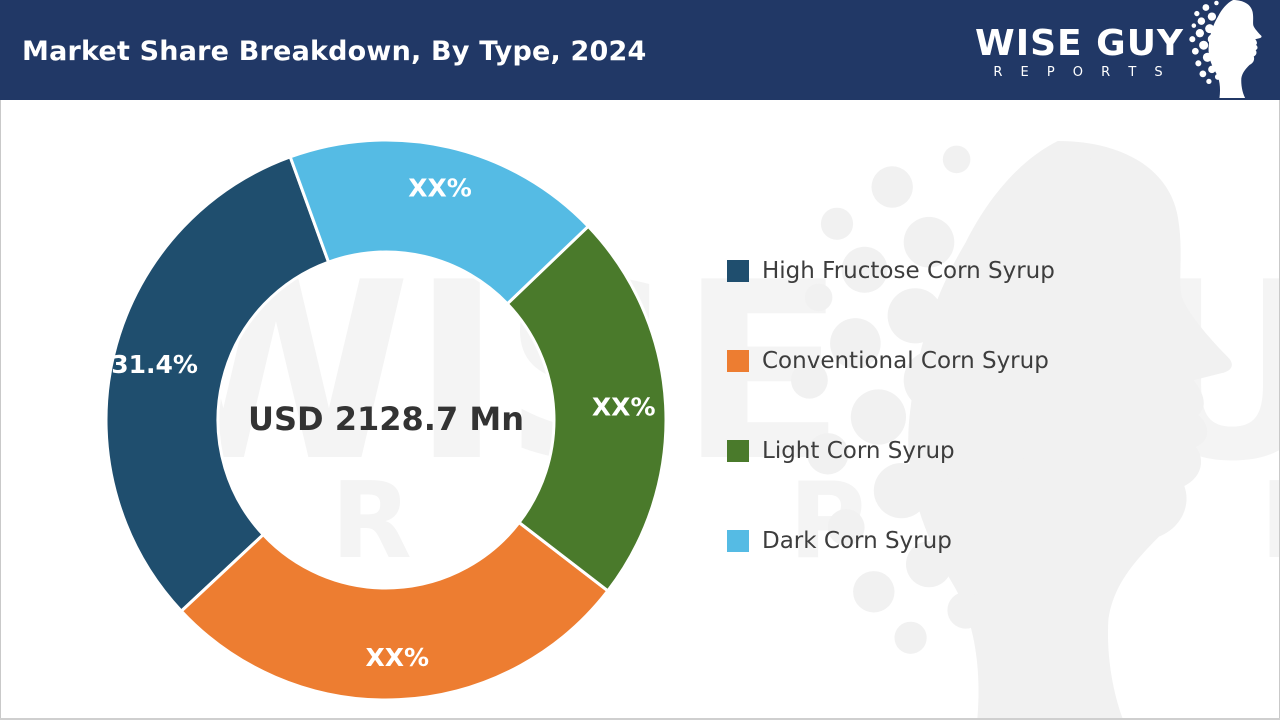  Describe the element at coordinates (1079, 43) in the screenshot. I see `logo-wordmark: WISE GUY` at that location.